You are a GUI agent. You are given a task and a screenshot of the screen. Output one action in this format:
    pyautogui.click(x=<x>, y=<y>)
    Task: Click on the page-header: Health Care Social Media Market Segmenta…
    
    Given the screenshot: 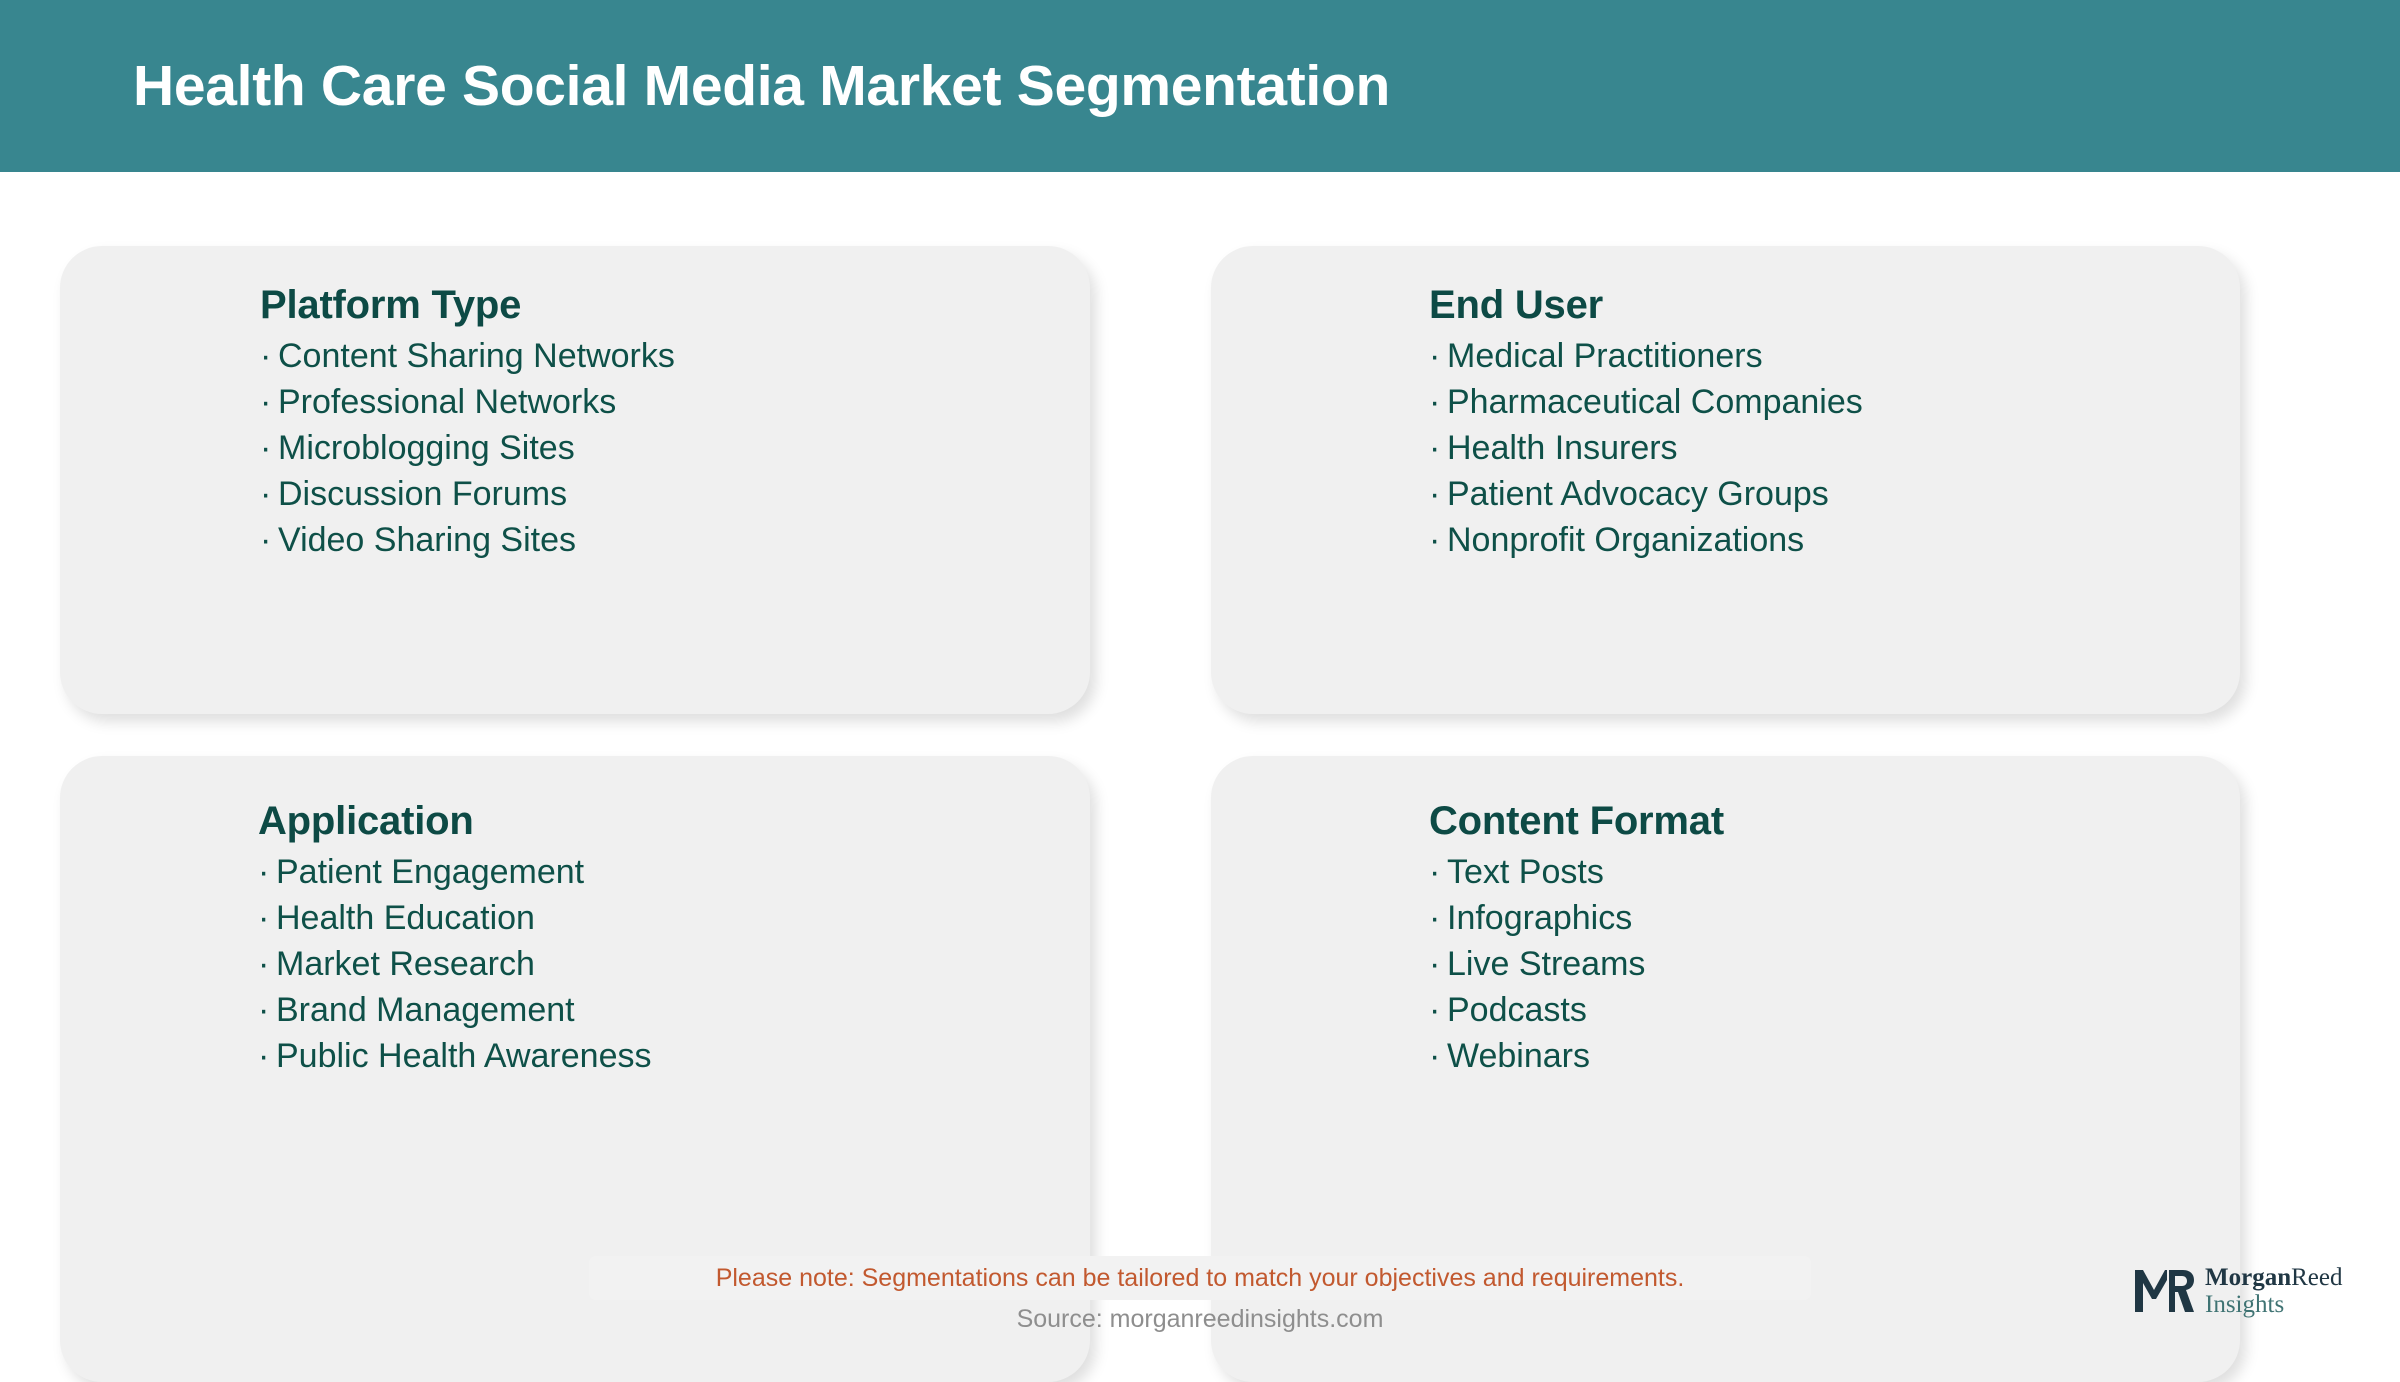 What is the action you would take?
    pyautogui.click(x=1200, y=86)
    